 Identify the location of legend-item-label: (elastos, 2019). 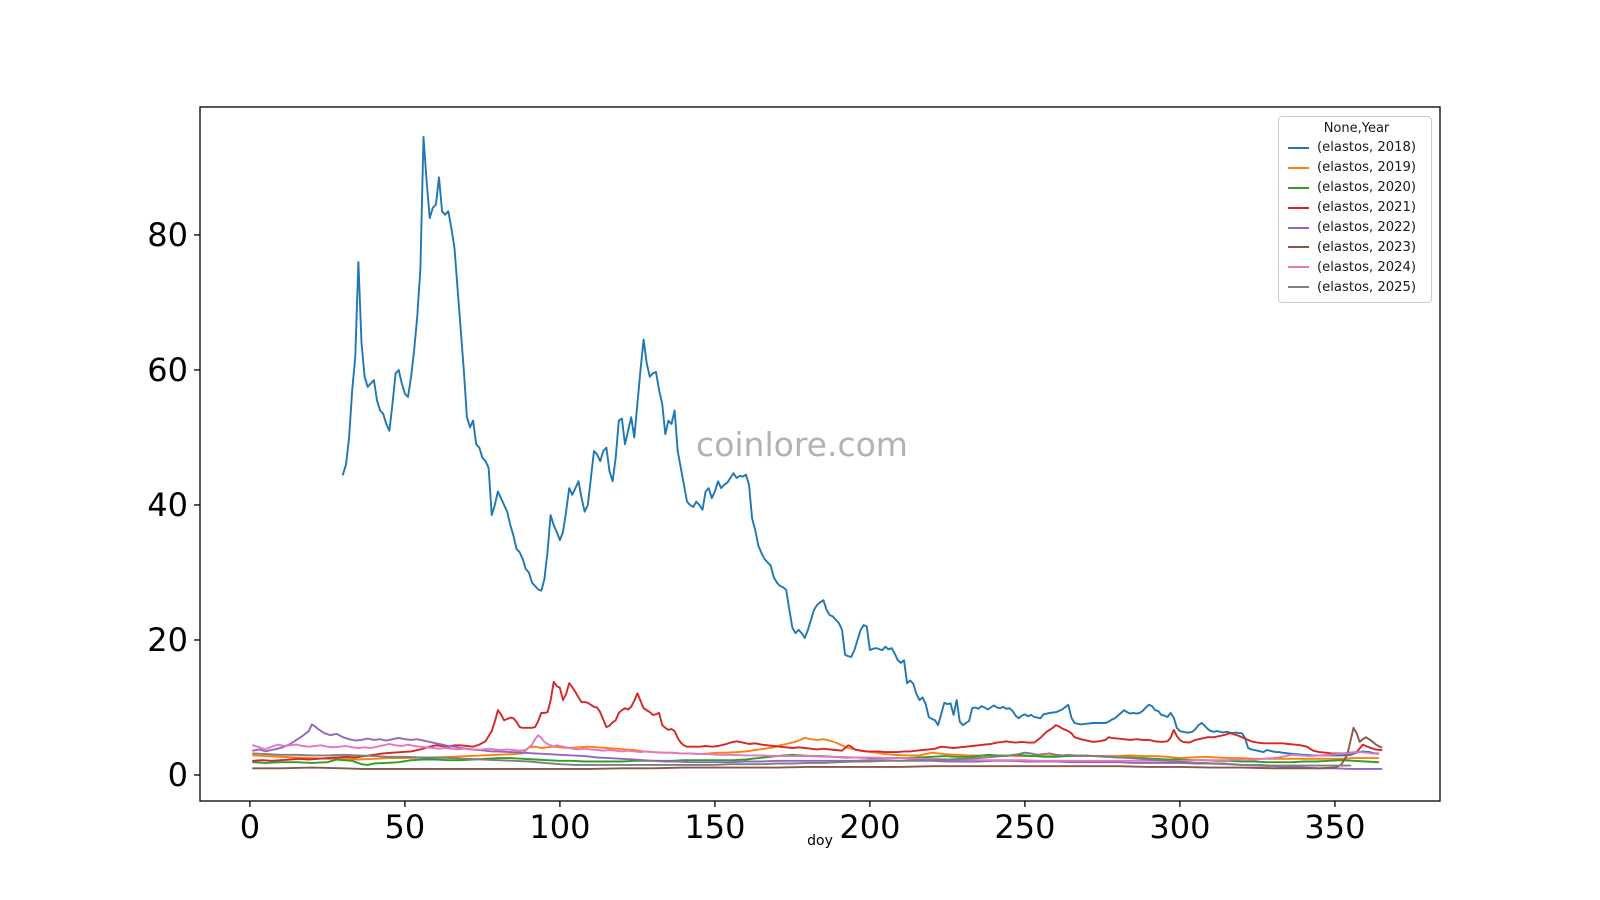
(1367, 168).